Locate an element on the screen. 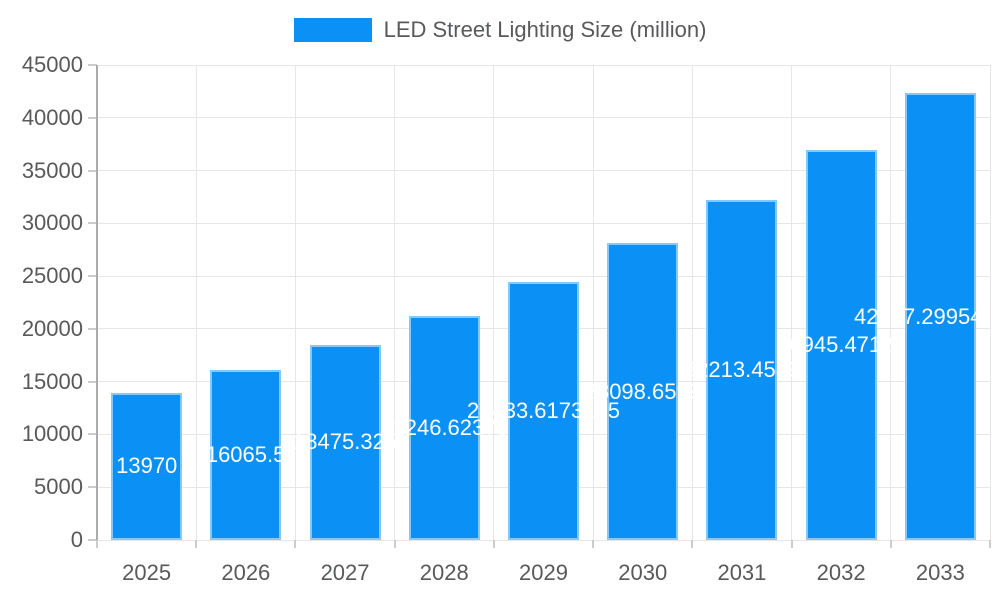 The width and height of the screenshot is (1000, 600). y-axis-tick-label: 45000 is located at coordinates (52, 64).